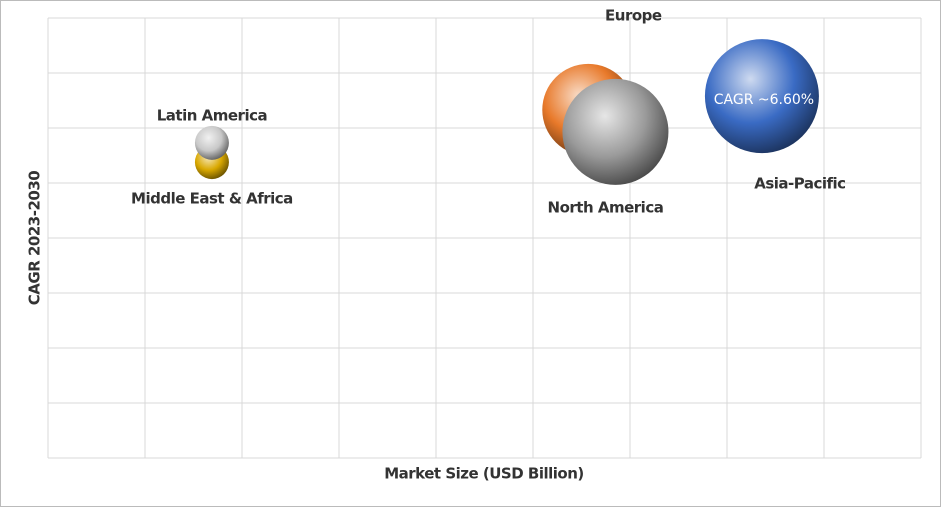  Describe the element at coordinates (484, 474) in the screenshot. I see `x-axis-title: Market Size (USD Billion)` at that location.